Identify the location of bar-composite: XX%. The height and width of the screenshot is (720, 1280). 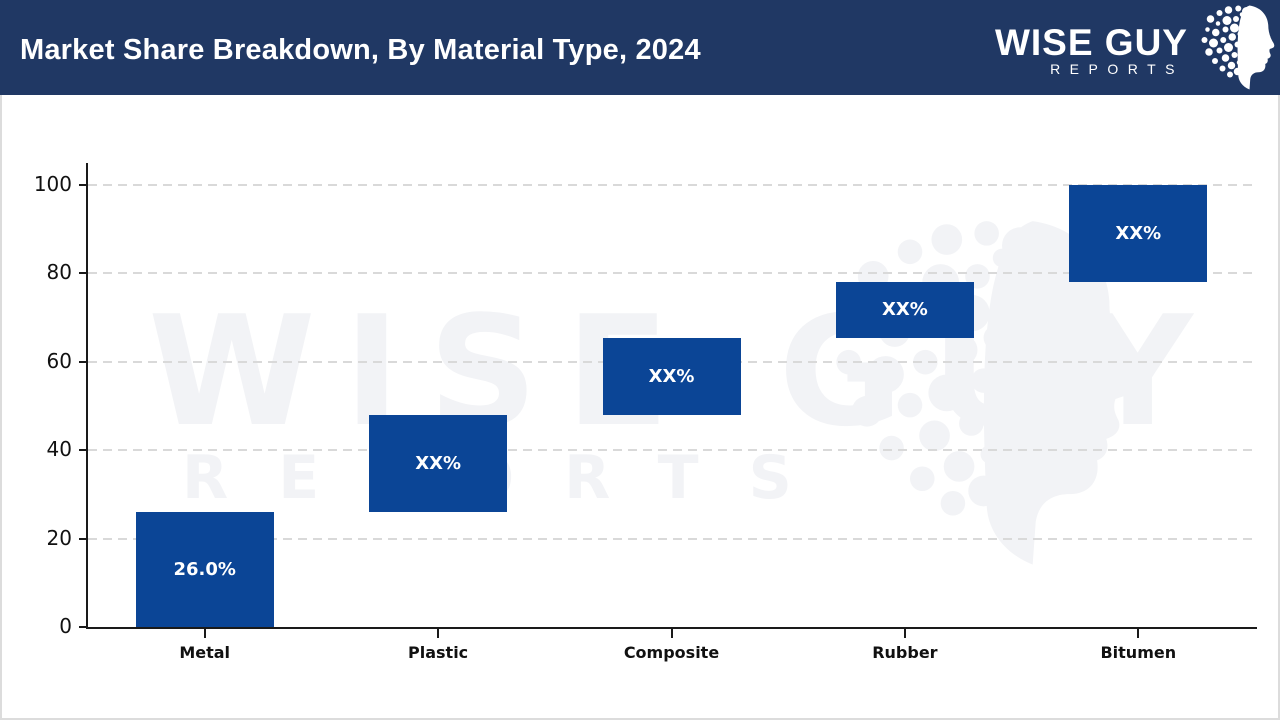
(671, 376).